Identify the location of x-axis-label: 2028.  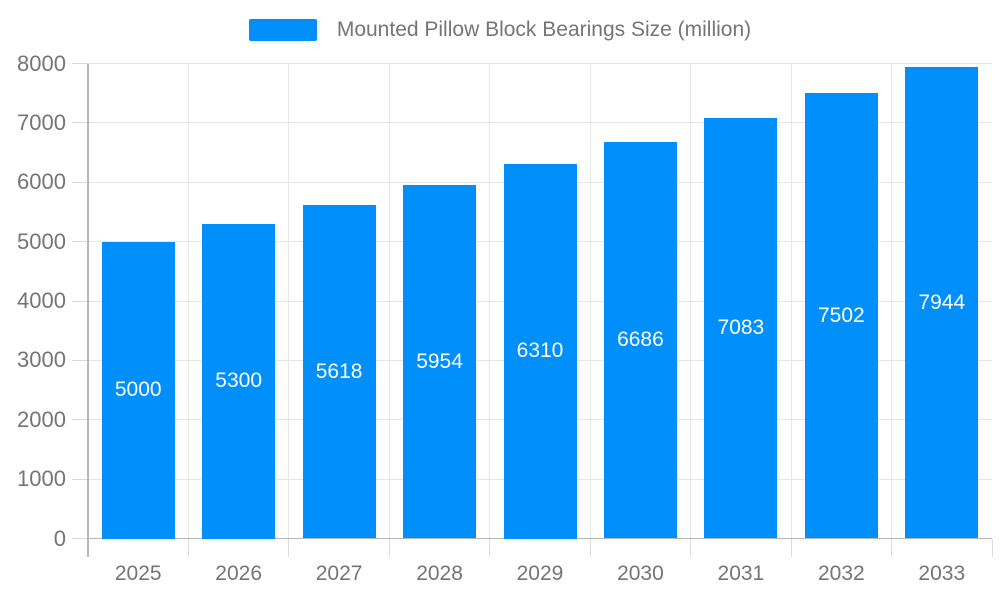
(439, 573).